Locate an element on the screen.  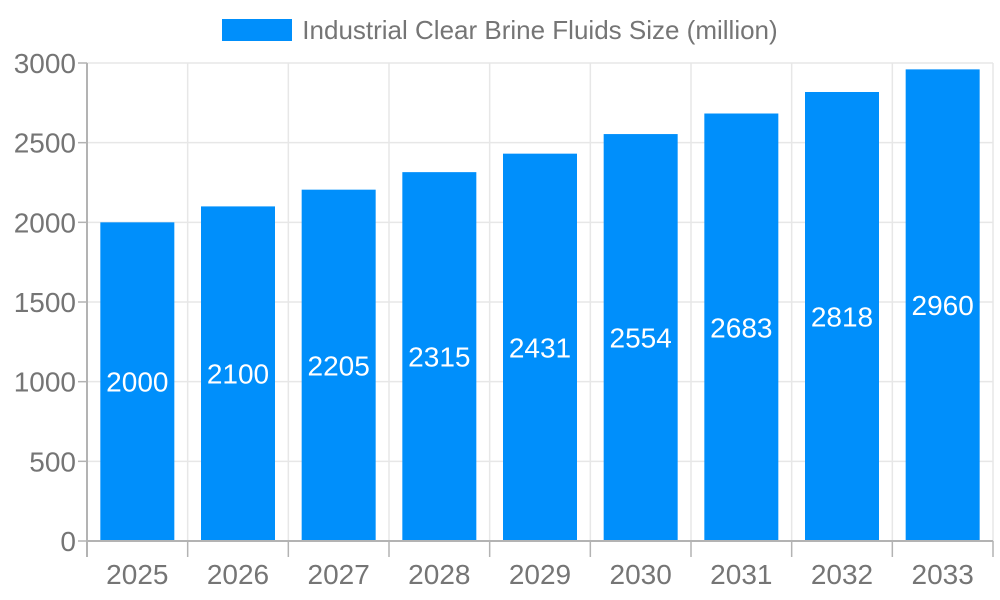
bar-2033 is located at coordinates (942, 305).